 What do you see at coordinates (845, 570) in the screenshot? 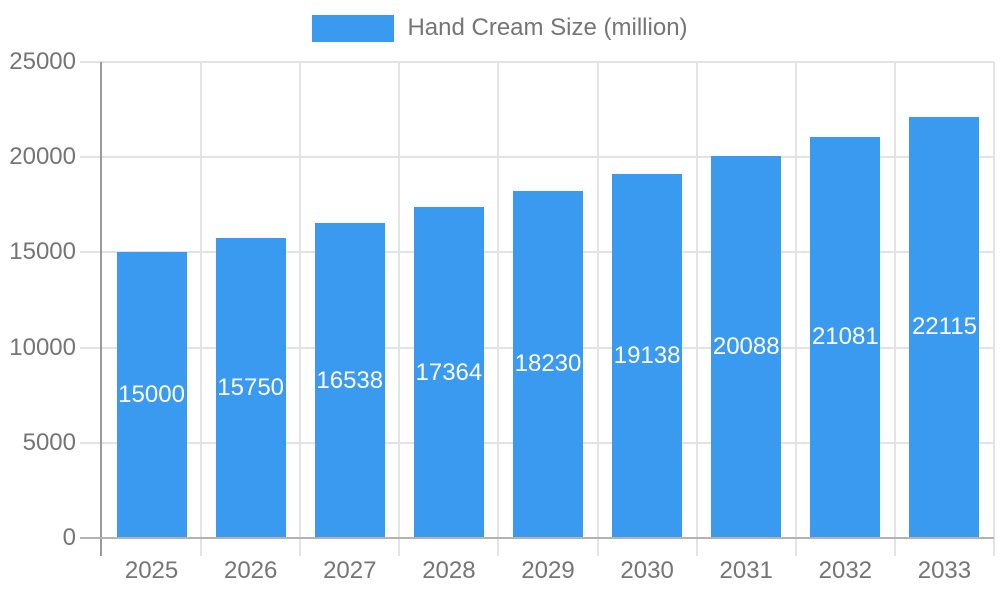
I see `x-tick-label: 2032` at bounding box center [845, 570].